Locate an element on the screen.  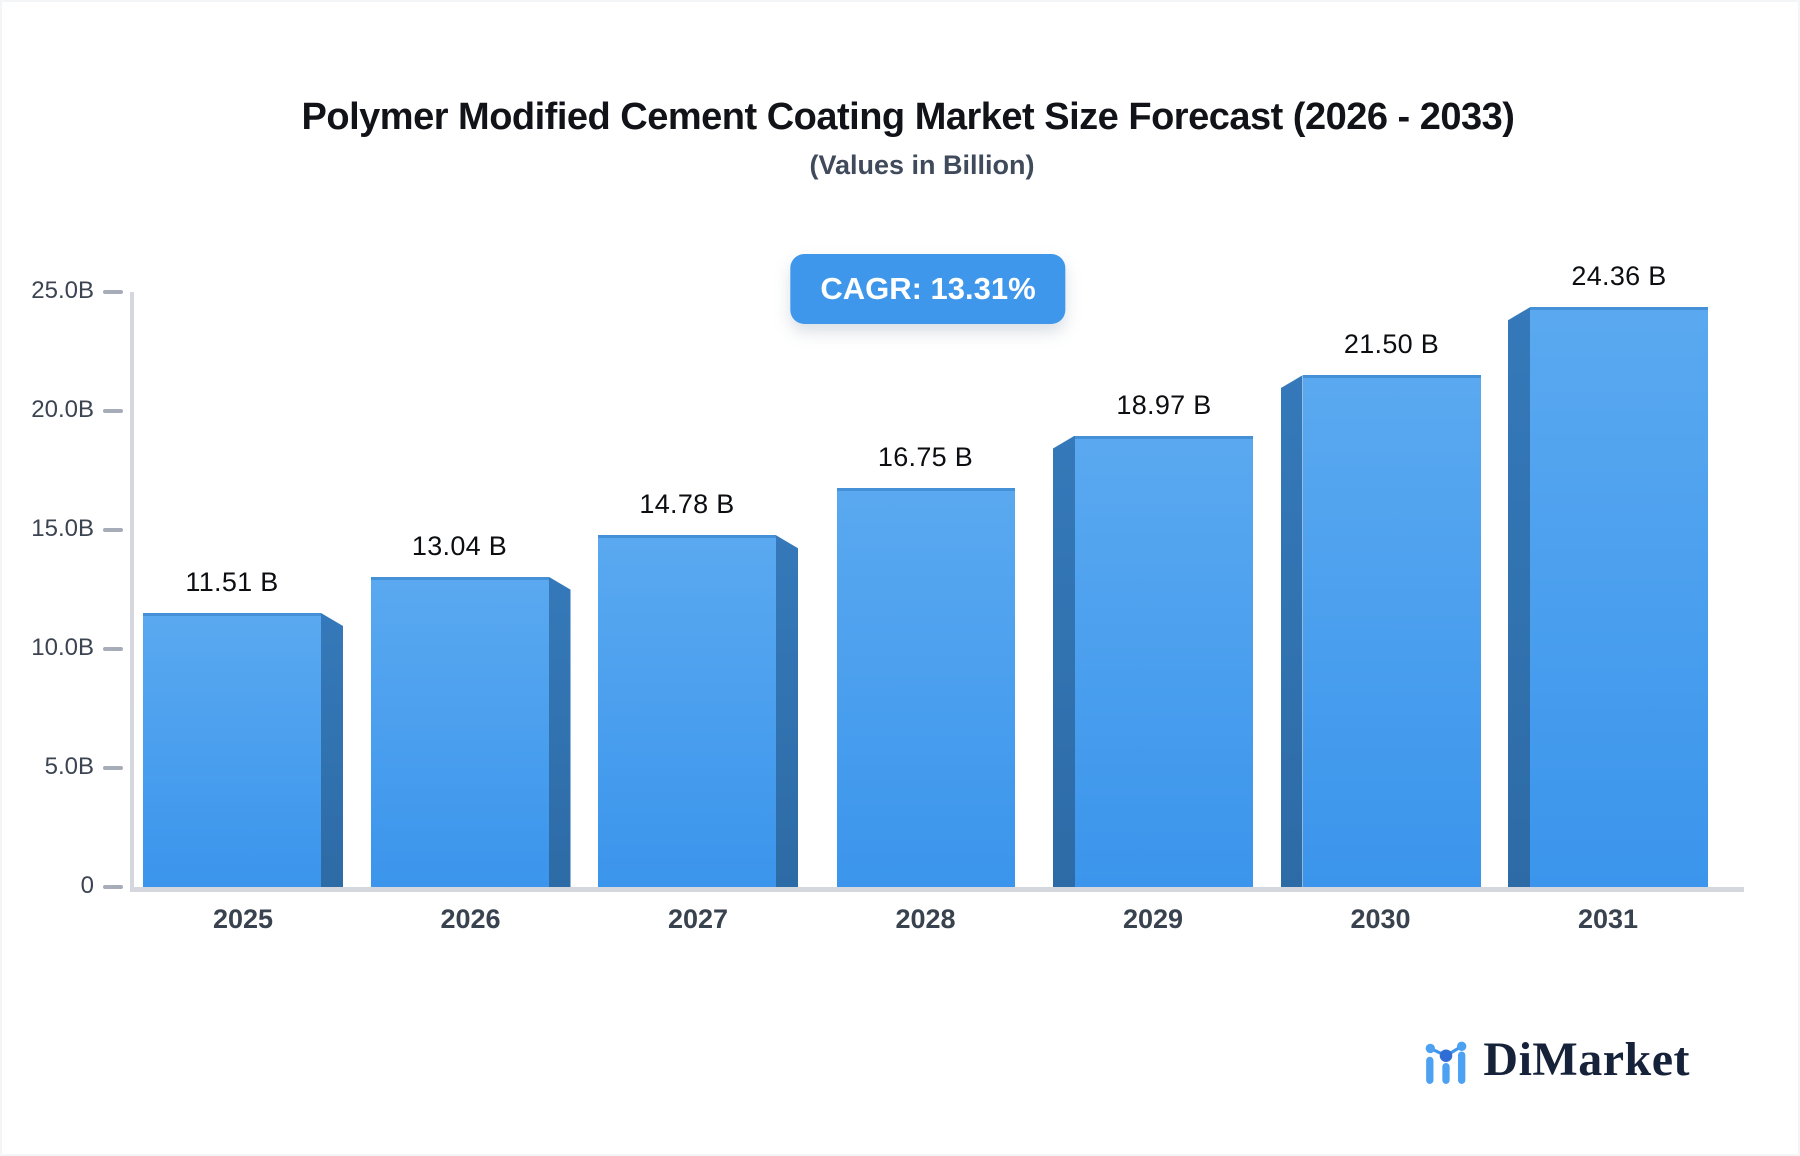
x-tick-label: 2028 is located at coordinates (925, 919).